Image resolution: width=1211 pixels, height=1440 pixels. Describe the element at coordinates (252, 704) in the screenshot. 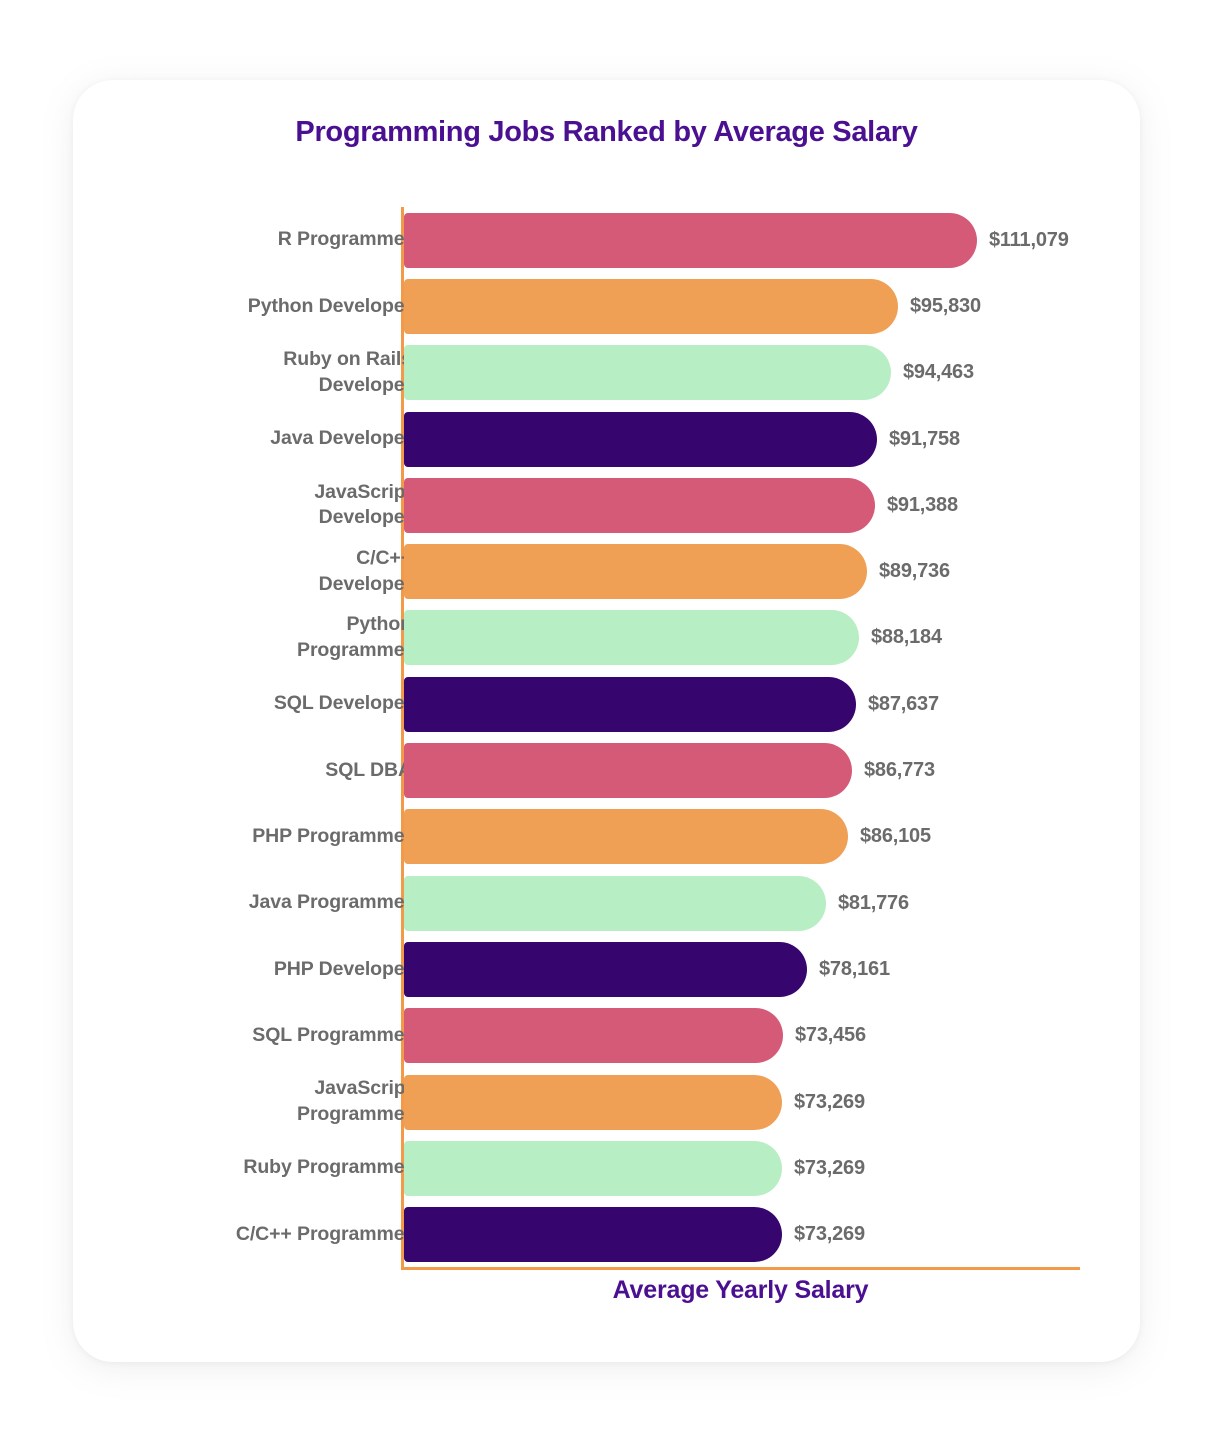

I see `bar-category-label: SQL Developer` at that location.